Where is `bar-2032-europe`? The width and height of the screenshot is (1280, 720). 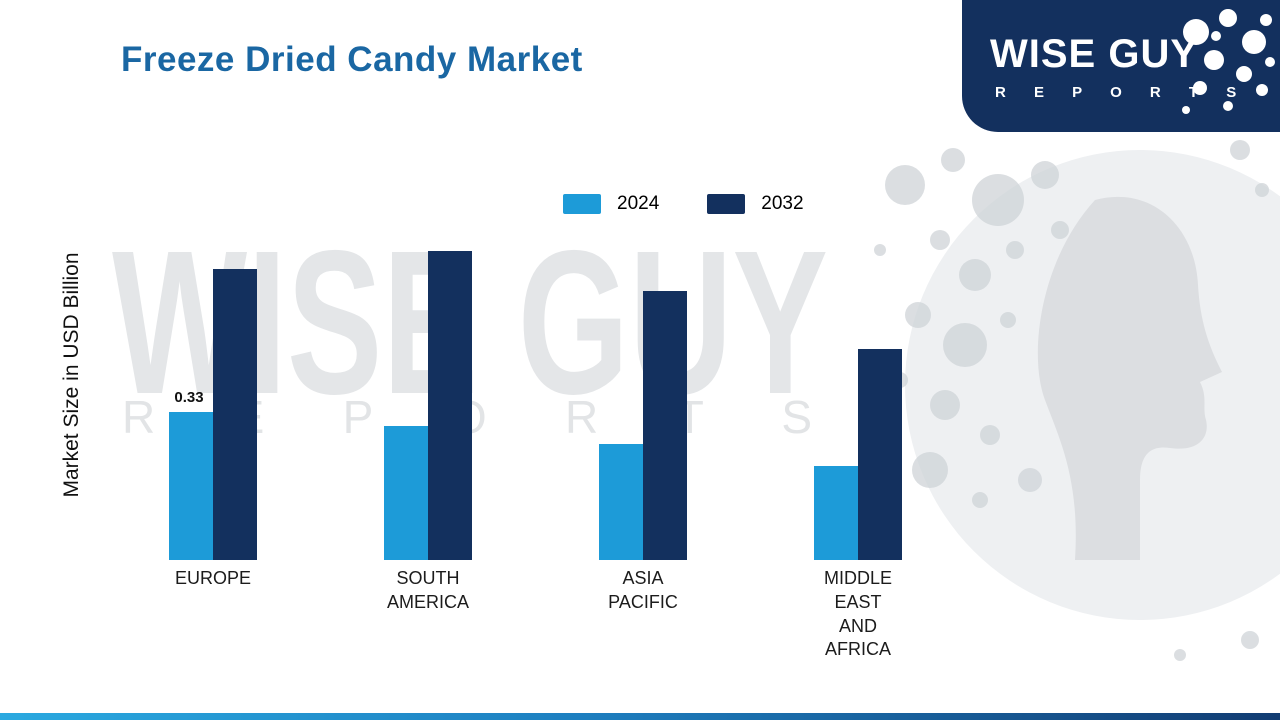
bar-2032-europe is located at coordinates (235, 414).